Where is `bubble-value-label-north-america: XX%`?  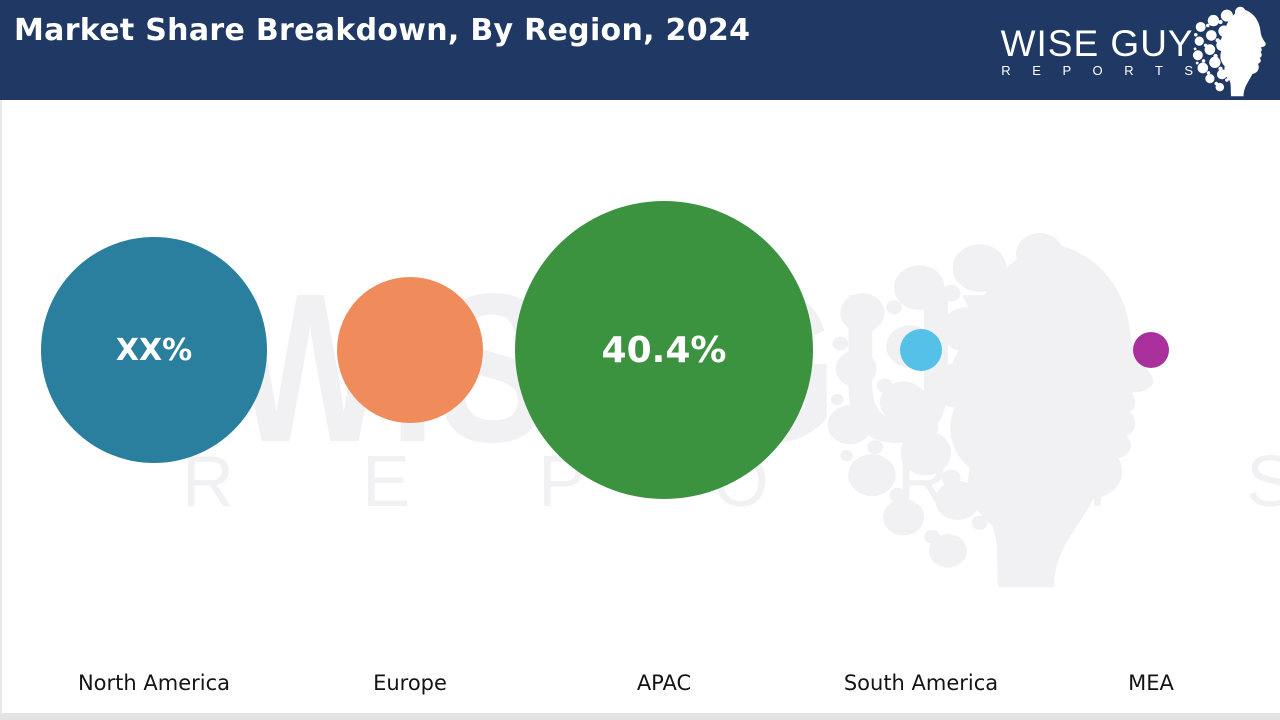
bubble-value-label-north-america: XX% is located at coordinates (154, 350).